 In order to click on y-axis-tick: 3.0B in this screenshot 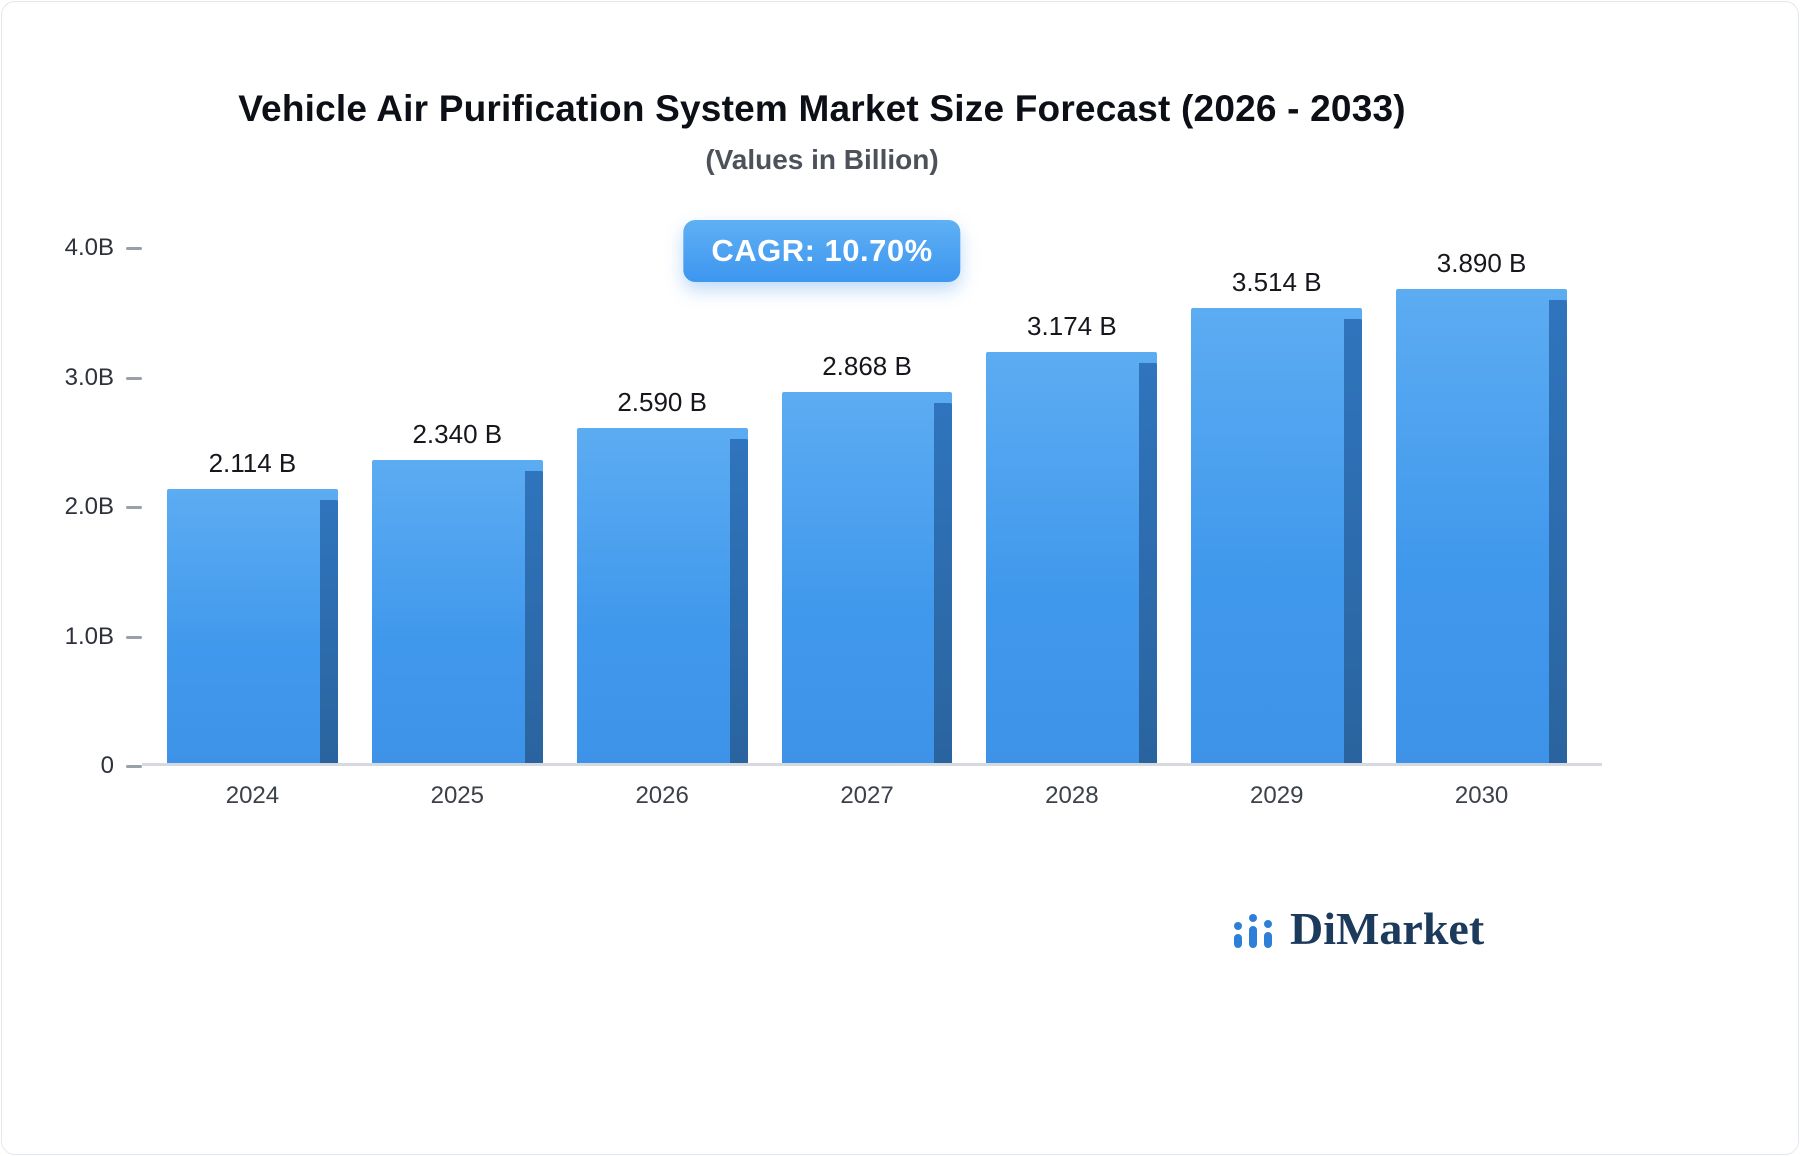, I will do `click(103, 378)`.